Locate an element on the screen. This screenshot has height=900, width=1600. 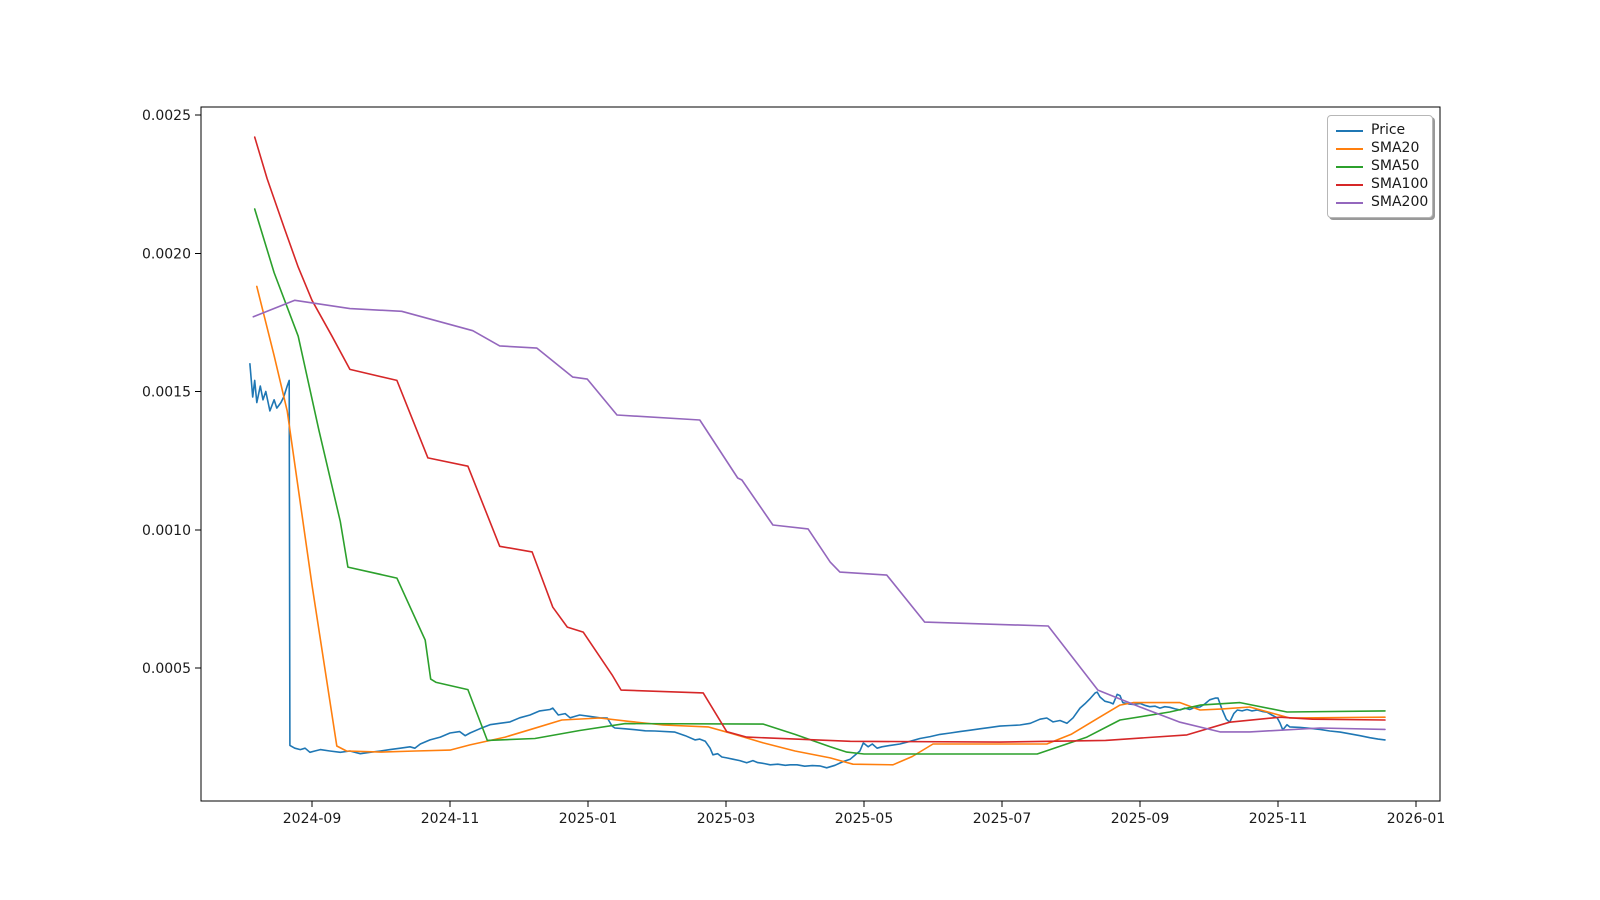
y-tick-label: 0.0005 is located at coordinates (166, 669).